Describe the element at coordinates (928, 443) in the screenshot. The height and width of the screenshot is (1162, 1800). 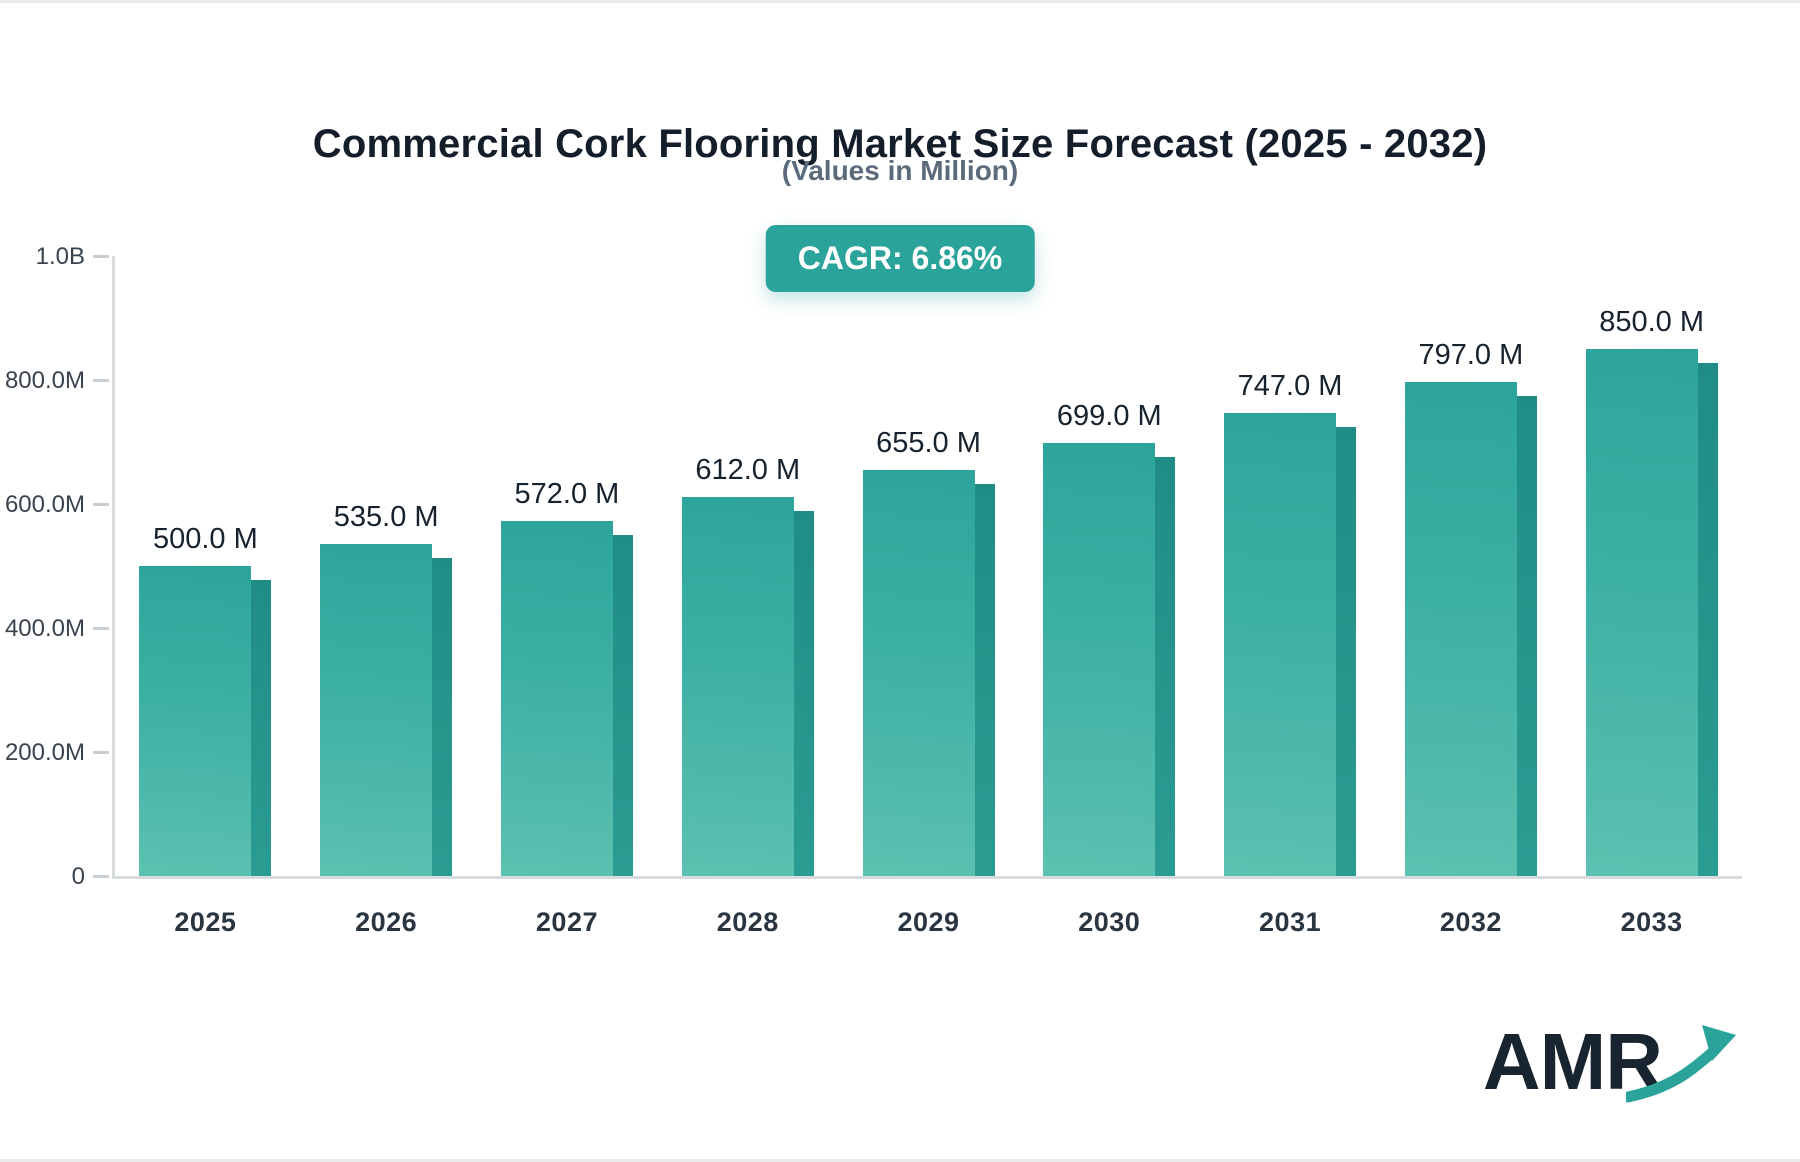
I see `bar-value-label: 655.0 M` at that location.